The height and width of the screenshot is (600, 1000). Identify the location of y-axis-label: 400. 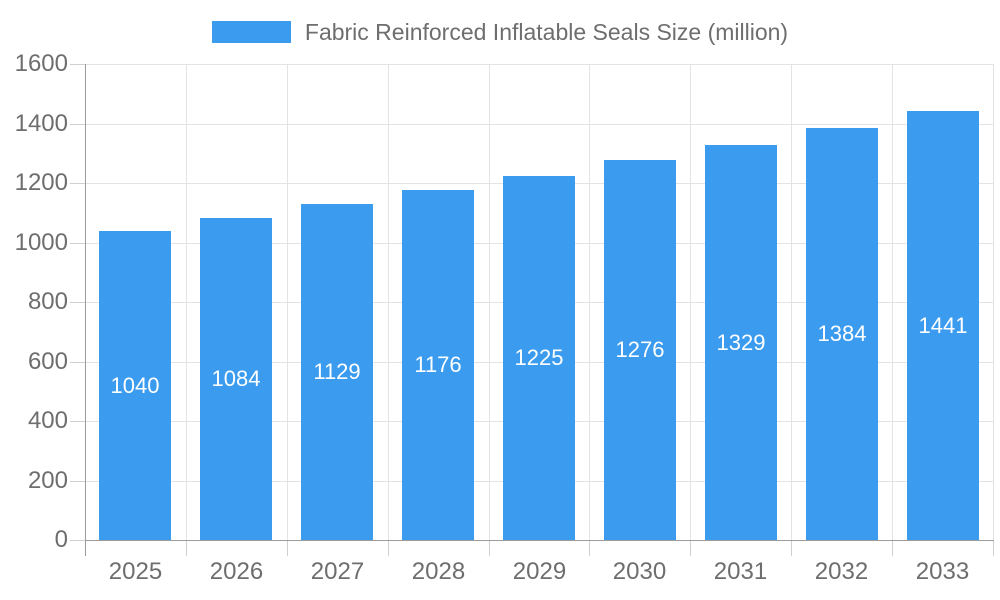
(47, 420).